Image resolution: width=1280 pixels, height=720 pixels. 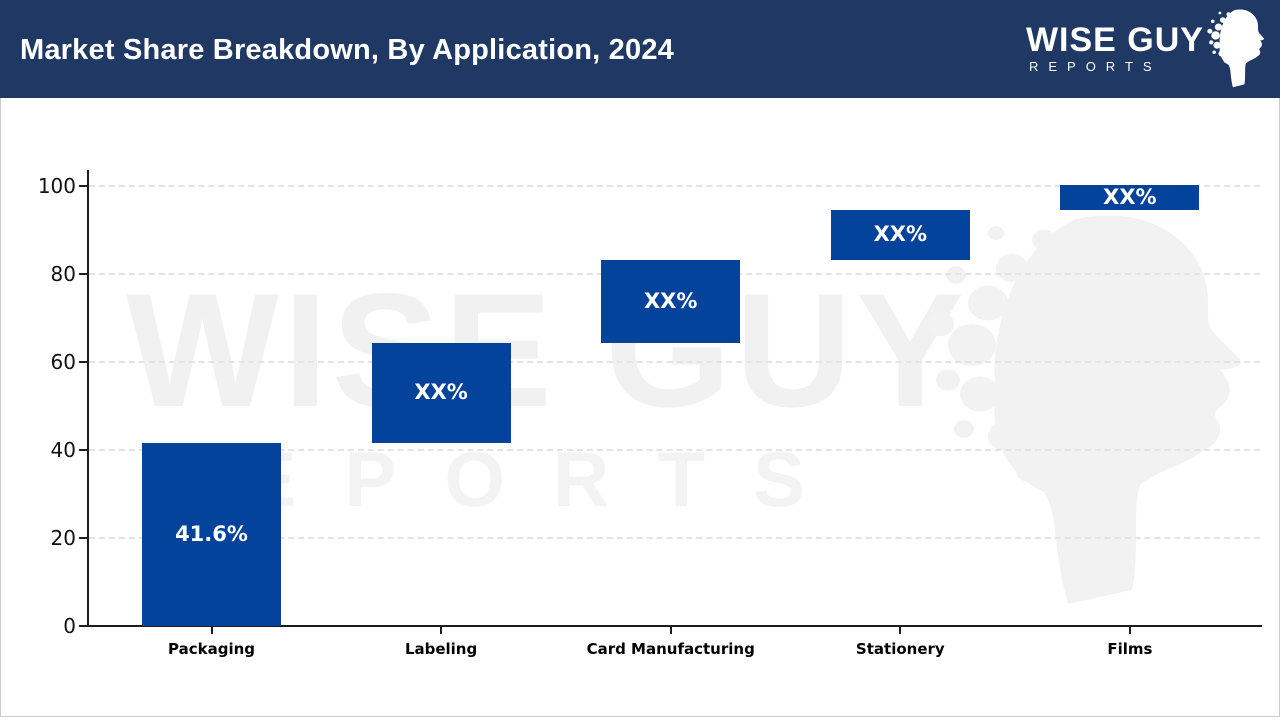 I want to click on x-axis-label-3: Stationery, so click(x=900, y=649).